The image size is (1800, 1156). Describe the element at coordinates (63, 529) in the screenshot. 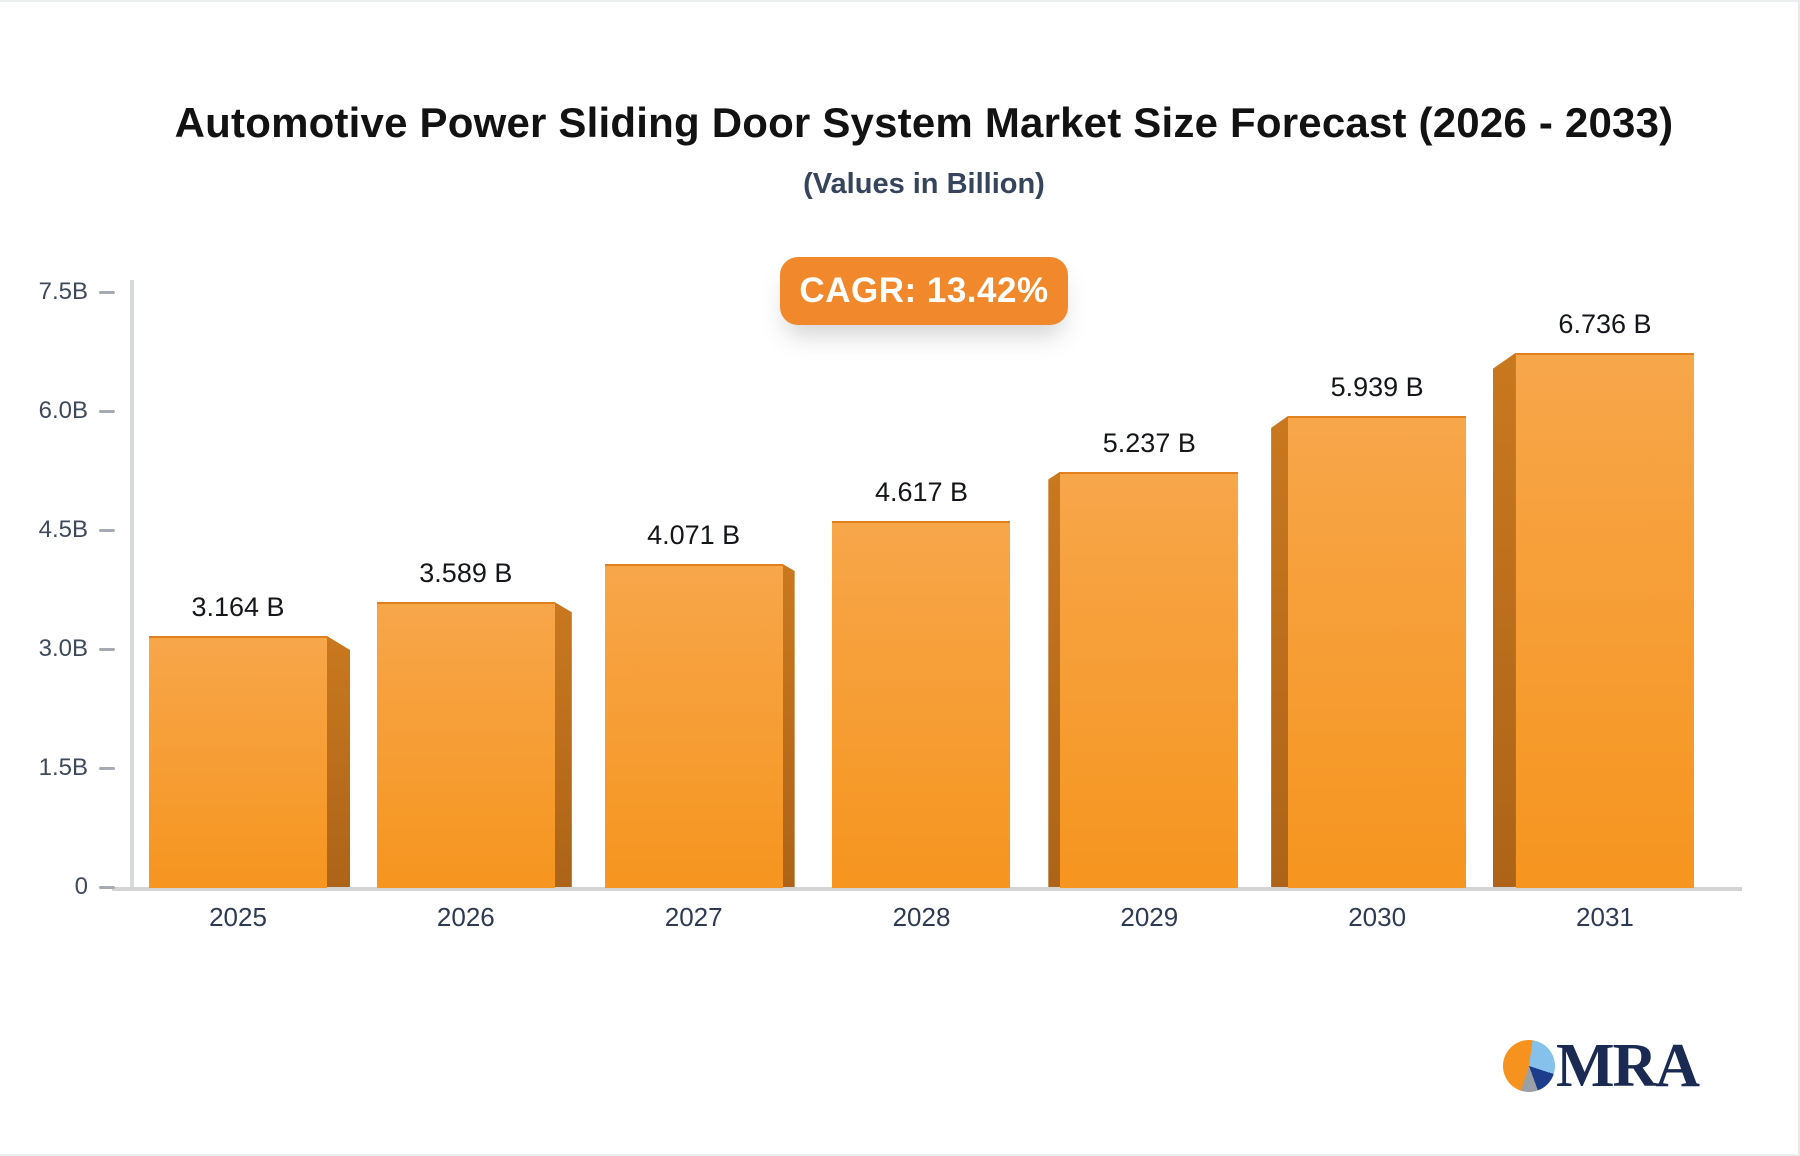

I see `y-tick-label: 4.5B` at that location.